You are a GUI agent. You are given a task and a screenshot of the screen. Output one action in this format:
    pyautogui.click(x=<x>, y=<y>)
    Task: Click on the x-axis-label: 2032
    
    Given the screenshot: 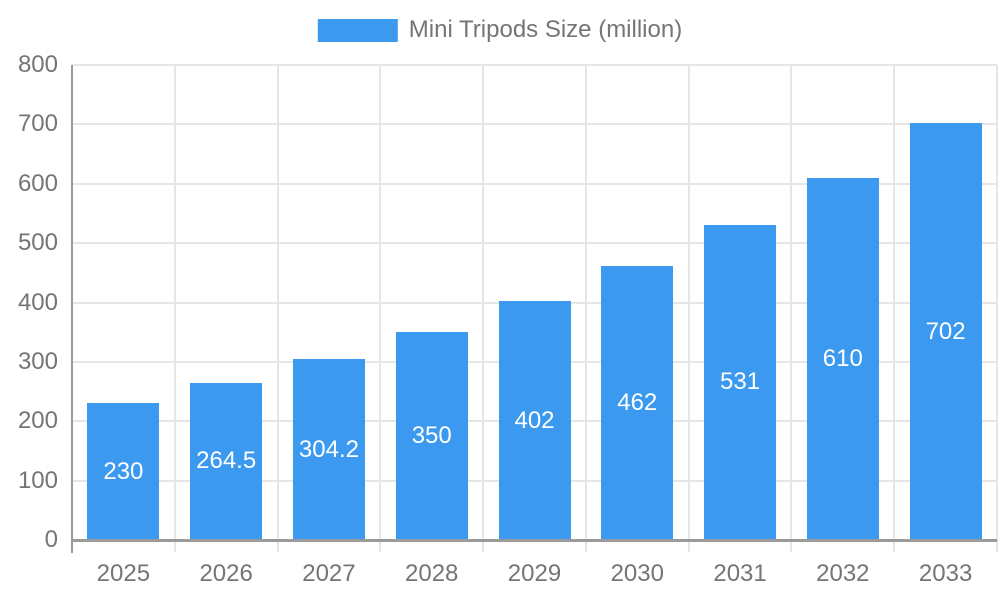 What is the action you would take?
    pyautogui.click(x=843, y=573)
    